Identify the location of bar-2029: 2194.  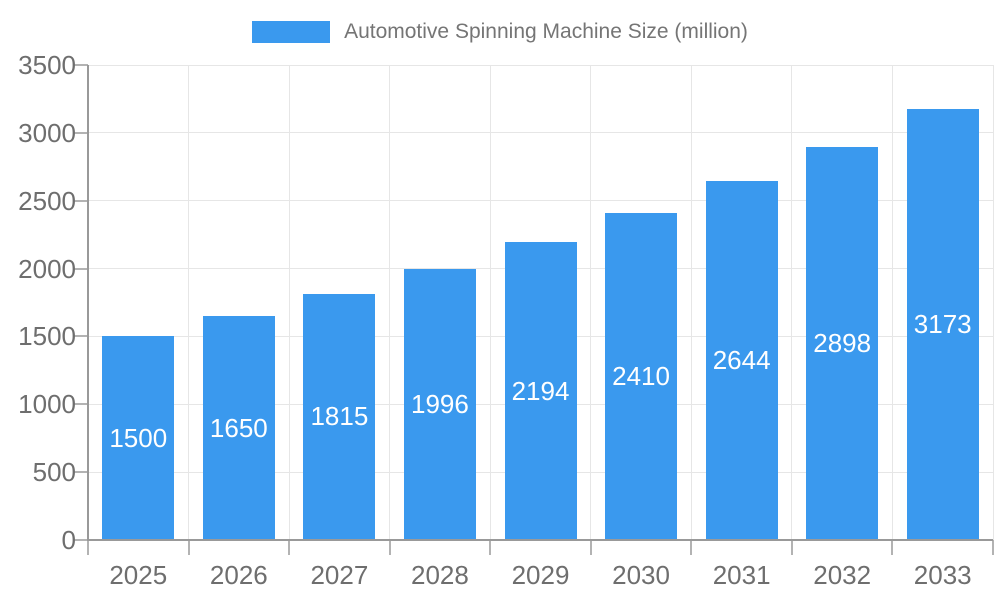
(540, 390).